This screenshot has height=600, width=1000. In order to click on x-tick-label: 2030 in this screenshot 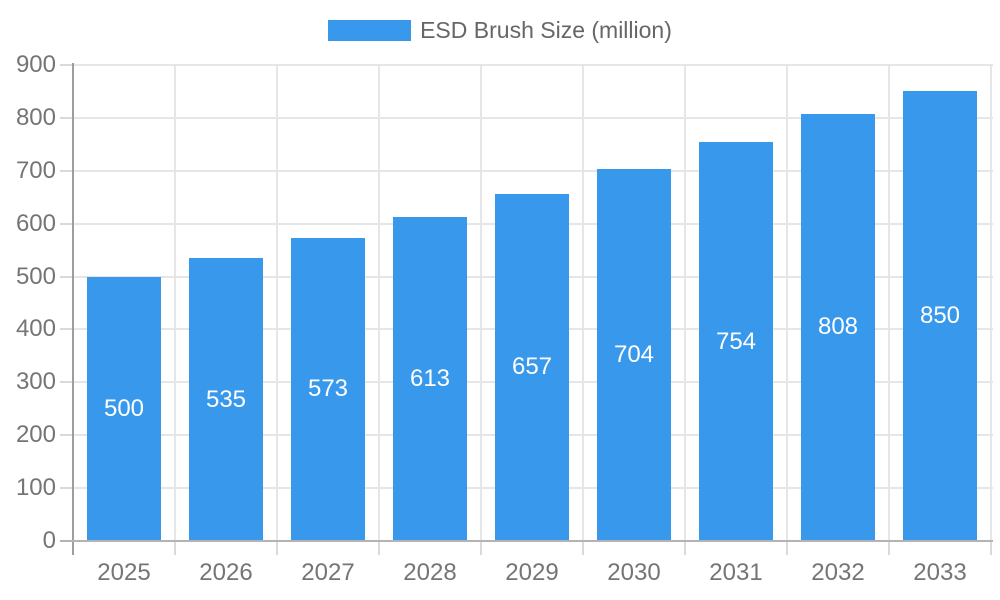, I will do `click(634, 572)`.